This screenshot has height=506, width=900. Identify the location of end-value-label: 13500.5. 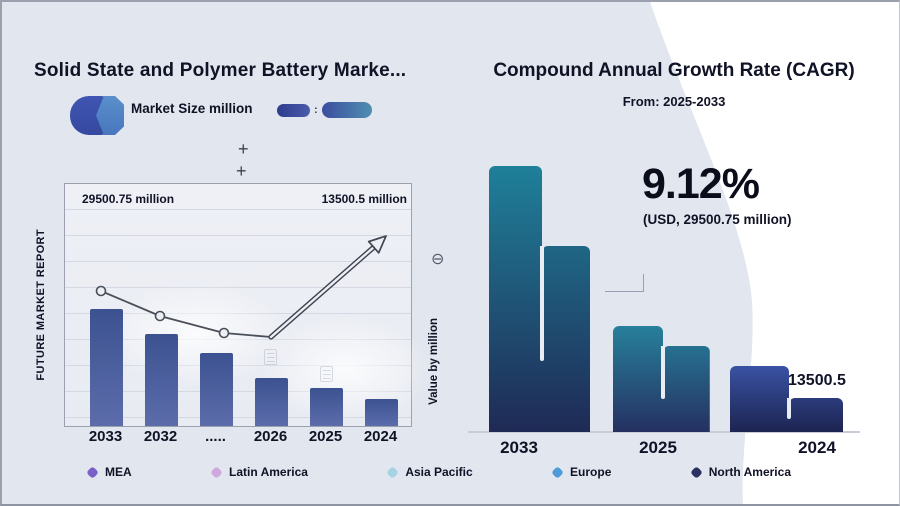
(817, 380).